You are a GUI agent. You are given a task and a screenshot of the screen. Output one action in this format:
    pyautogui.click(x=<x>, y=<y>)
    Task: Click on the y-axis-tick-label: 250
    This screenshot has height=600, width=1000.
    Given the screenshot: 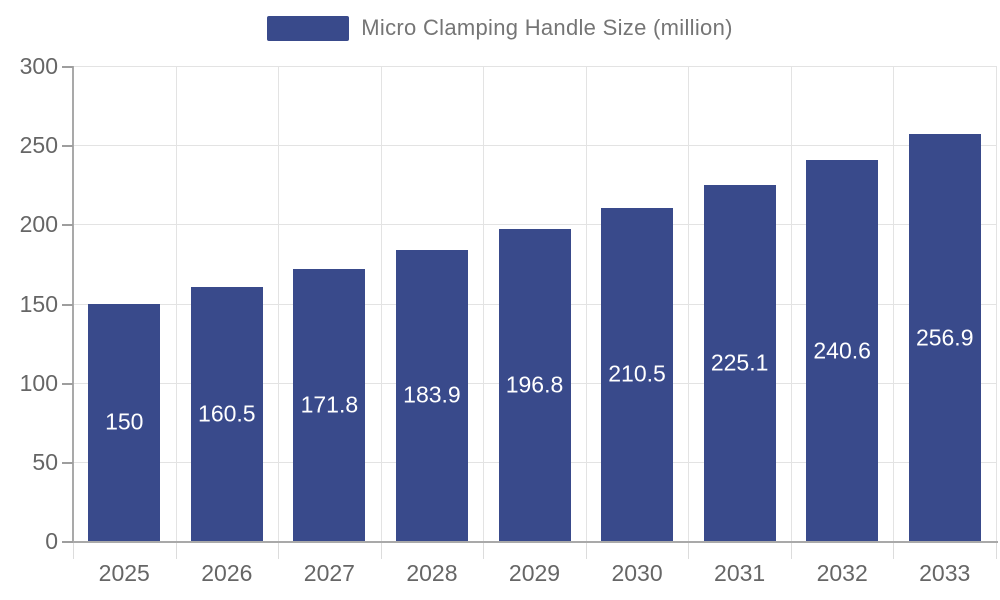 What is the action you would take?
    pyautogui.click(x=38, y=145)
    